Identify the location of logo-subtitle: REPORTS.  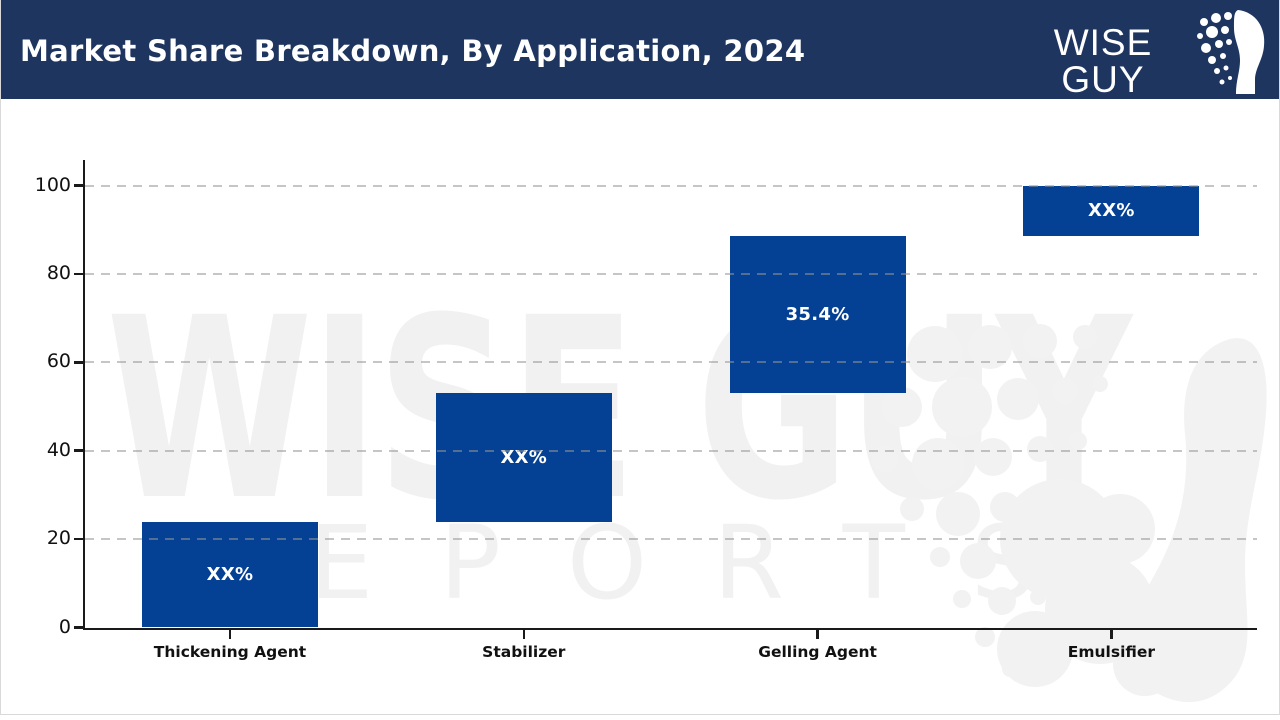
(1108, 109).